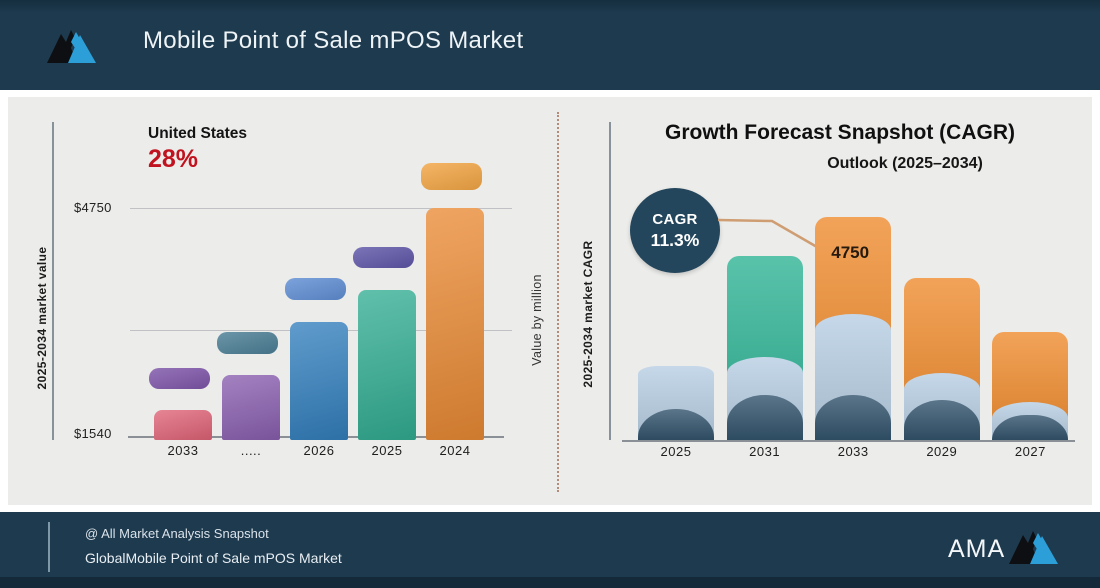 Image resolution: width=1100 pixels, height=588 pixels. I want to click on footer-bottom-strip, so click(550, 582).